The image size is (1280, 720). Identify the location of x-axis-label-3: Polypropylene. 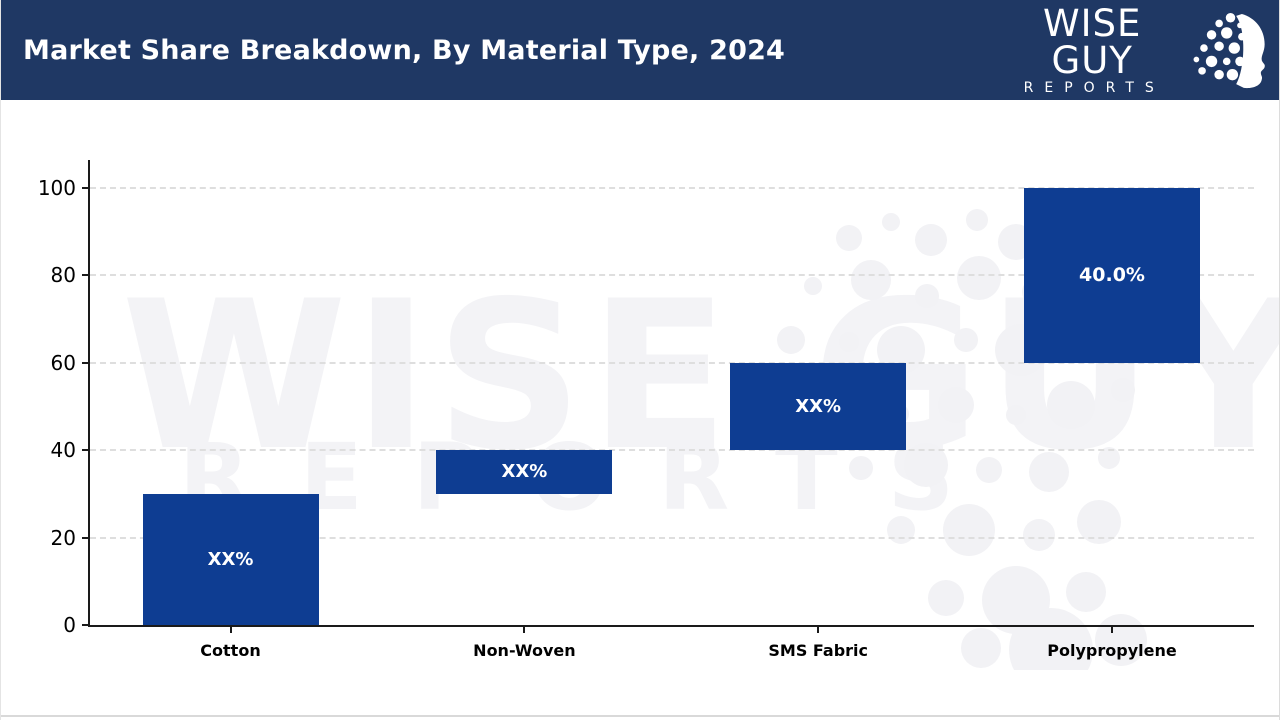
(1112, 650).